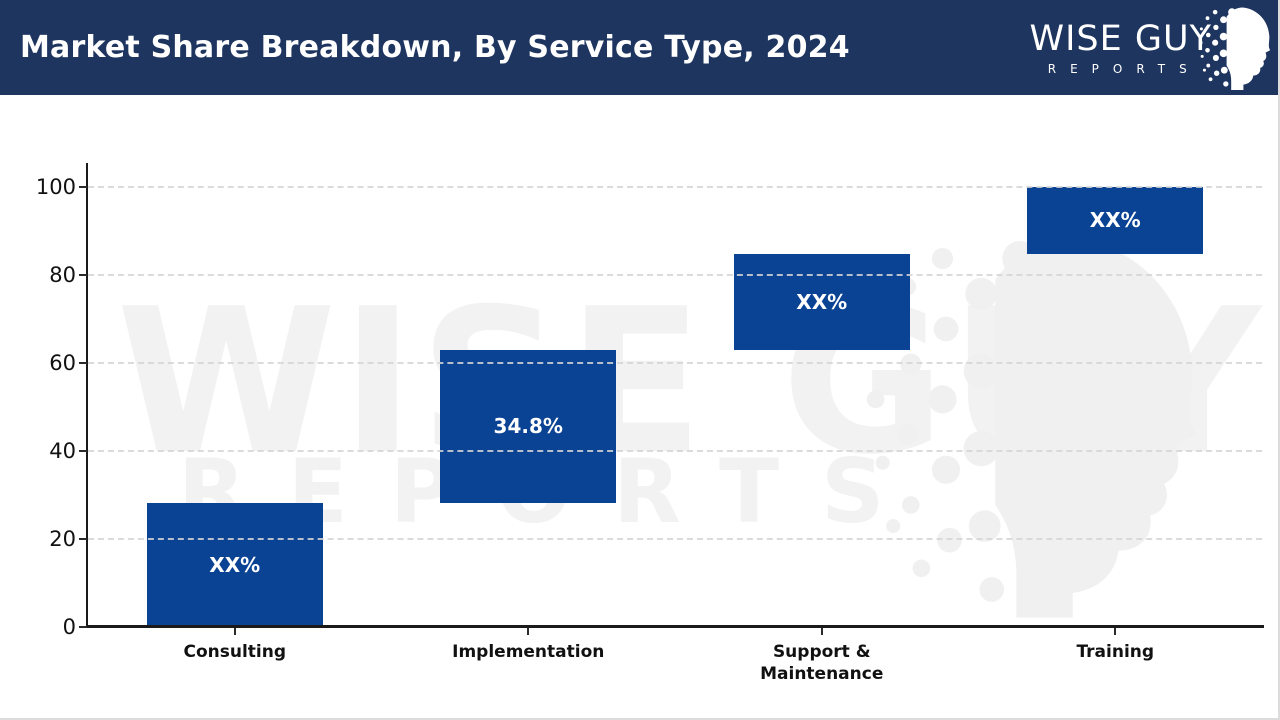 The width and height of the screenshot is (1280, 720). What do you see at coordinates (62, 539) in the screenshot?
I see `y-axis-tick-label: 20` at bounding box center [62, 539].